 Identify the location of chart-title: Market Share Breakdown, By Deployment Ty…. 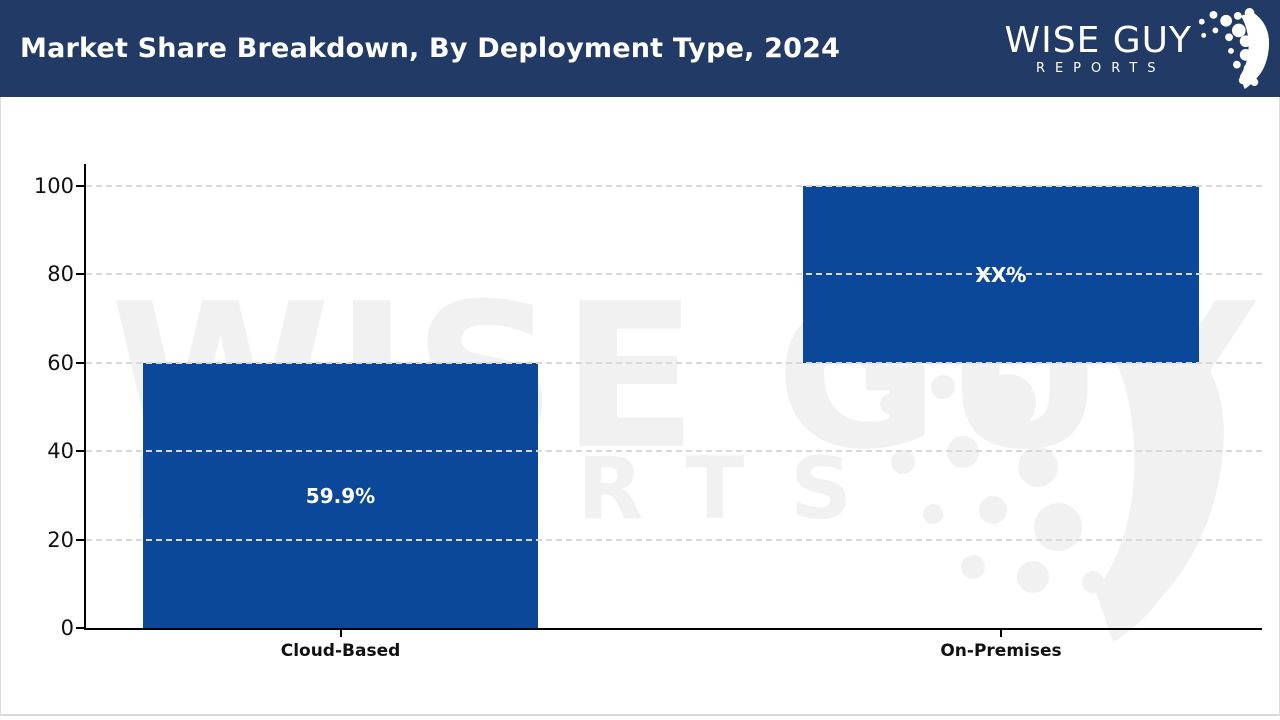
(430, 48).